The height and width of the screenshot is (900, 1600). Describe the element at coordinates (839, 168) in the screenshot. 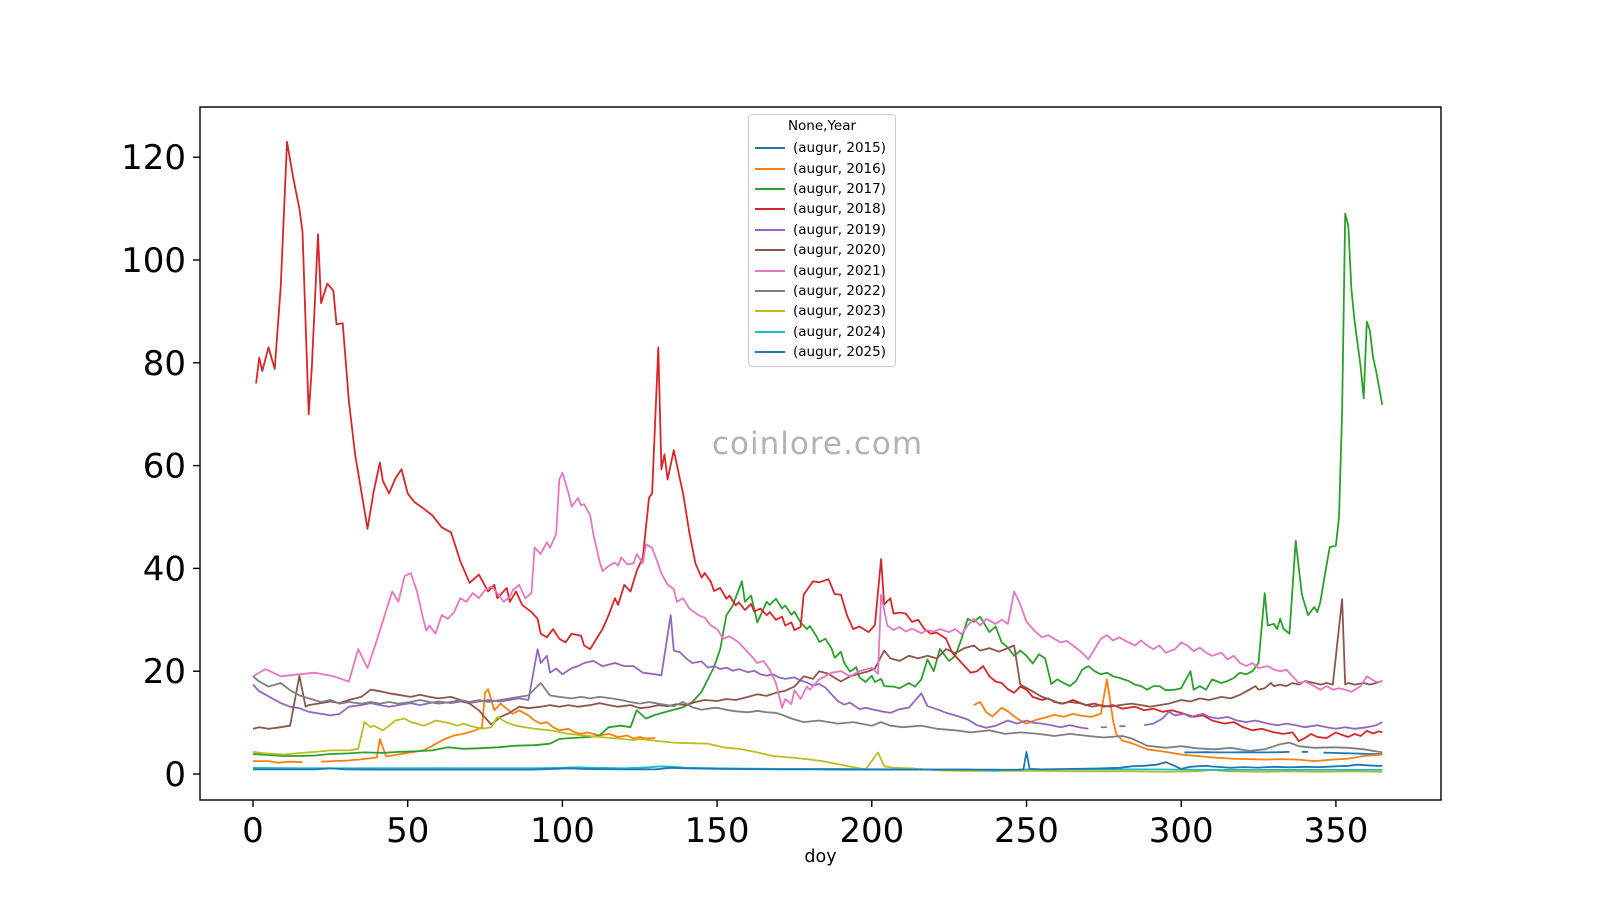

I see `legend-item-label: (augur, 2016)` at that location.